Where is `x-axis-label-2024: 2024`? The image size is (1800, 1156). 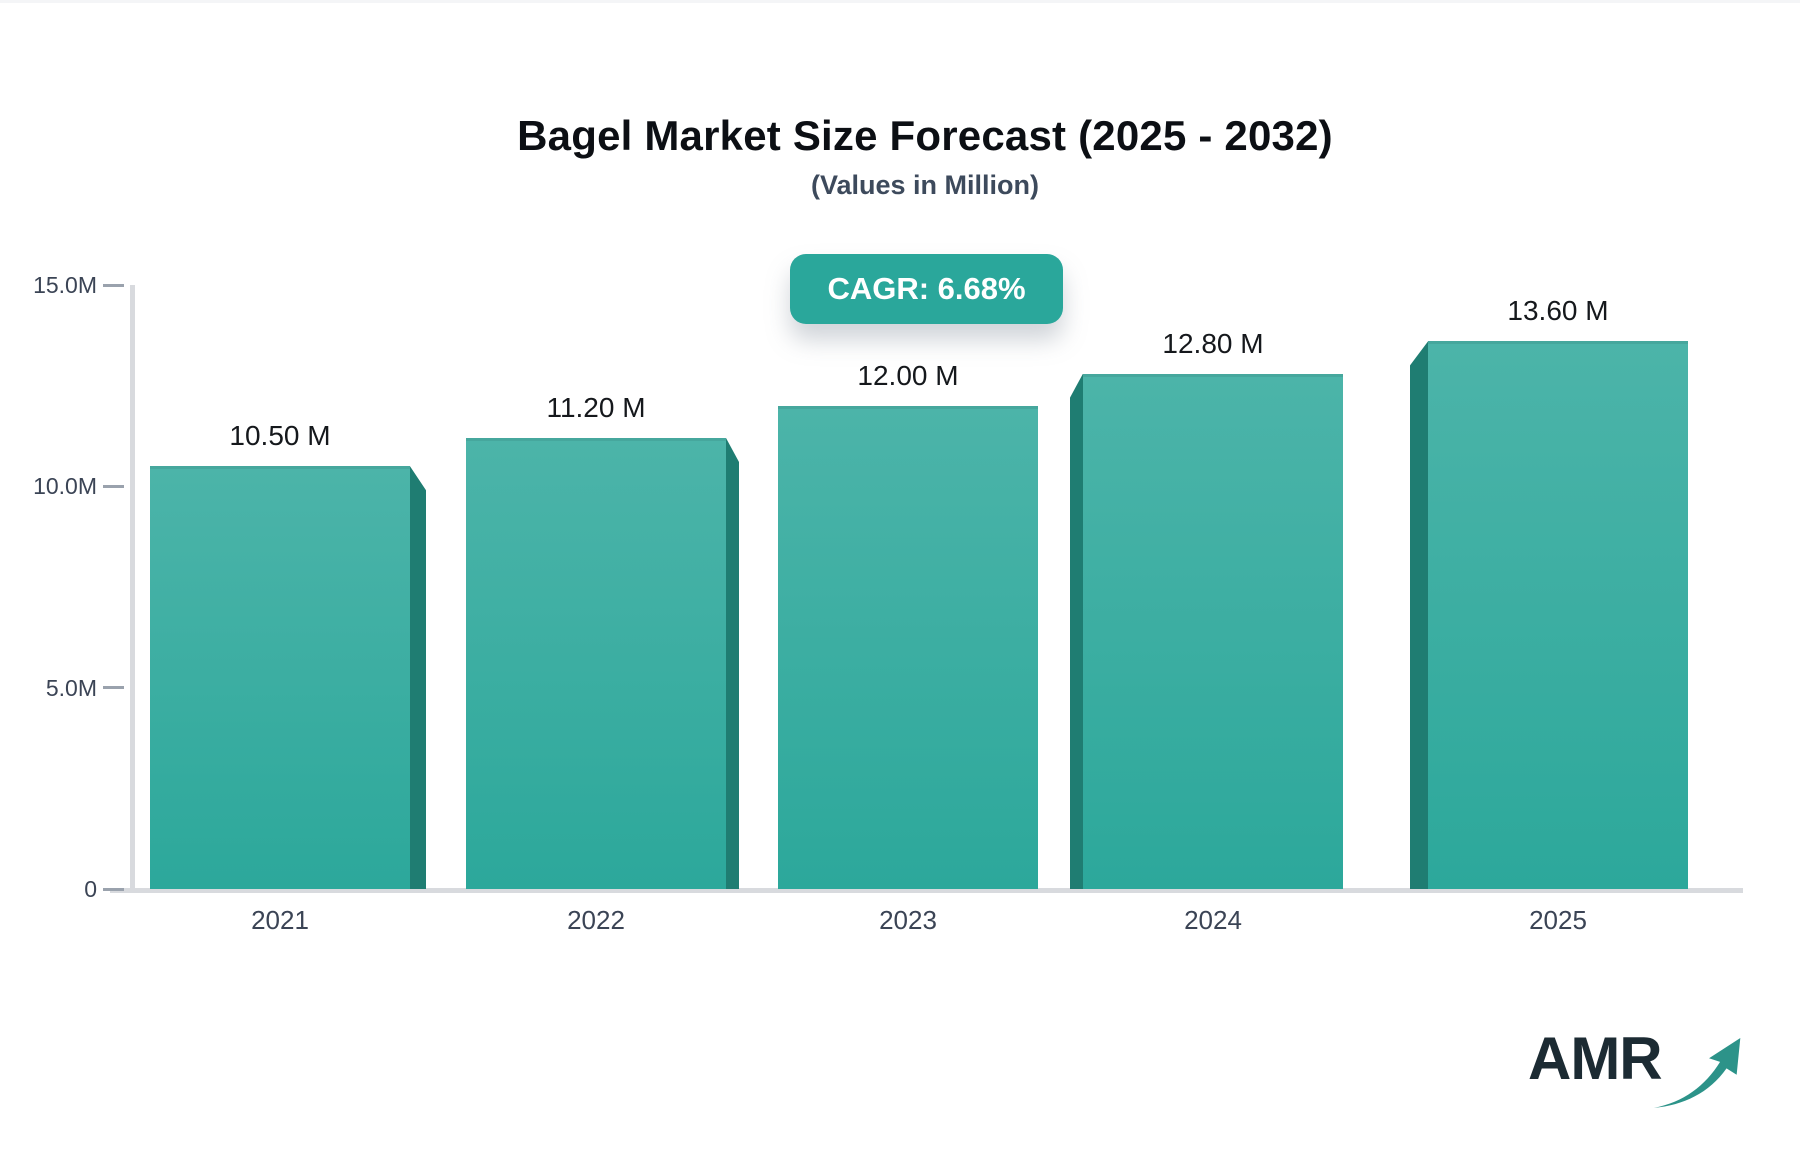 x-axis-label-2024: 2024 is located at coordinates (1213, 920).